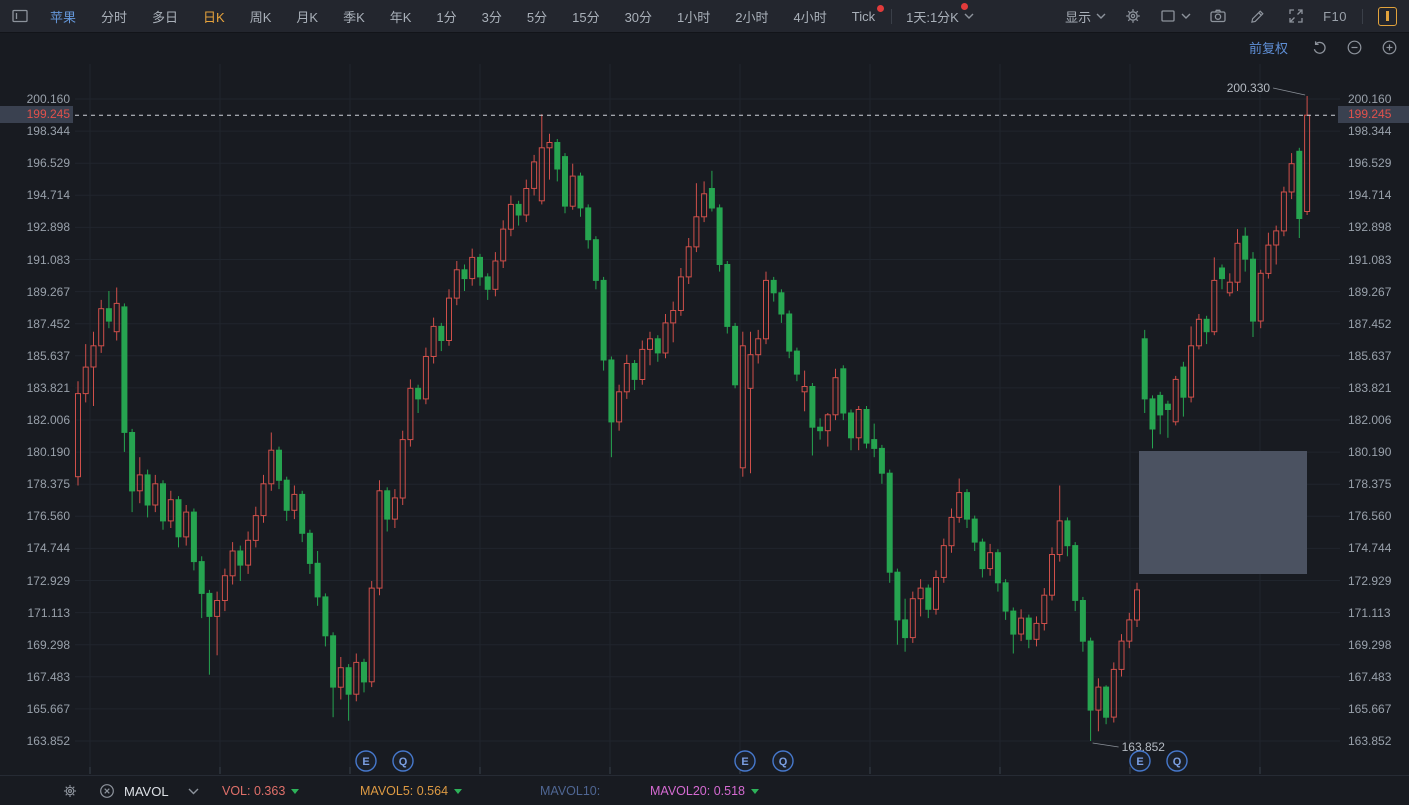 This screenshot has height=805, width=1409. Describe the element at coordinates (1335, 16) in the screenshot. I see `f10-fundamentals-button: F10` at that location.